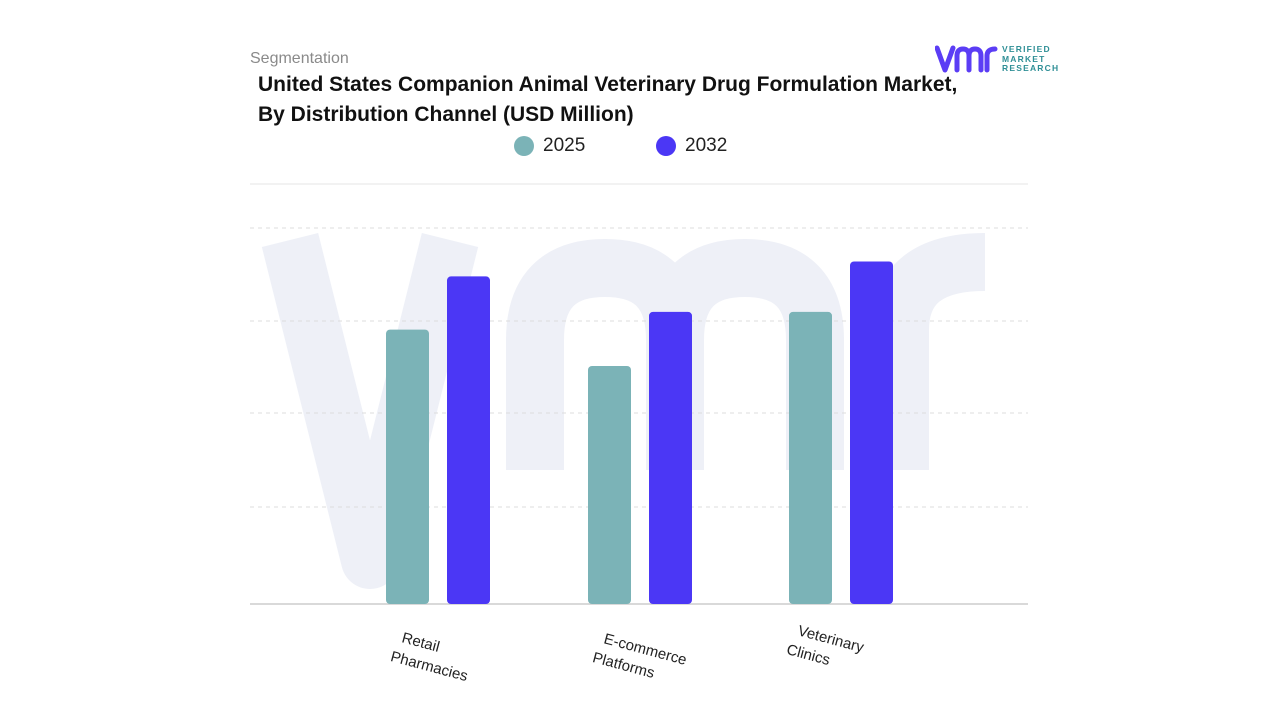  Describe the element at coordinates (524, 146) in the screenshot. I see `legend-swatch-2025` at that location.